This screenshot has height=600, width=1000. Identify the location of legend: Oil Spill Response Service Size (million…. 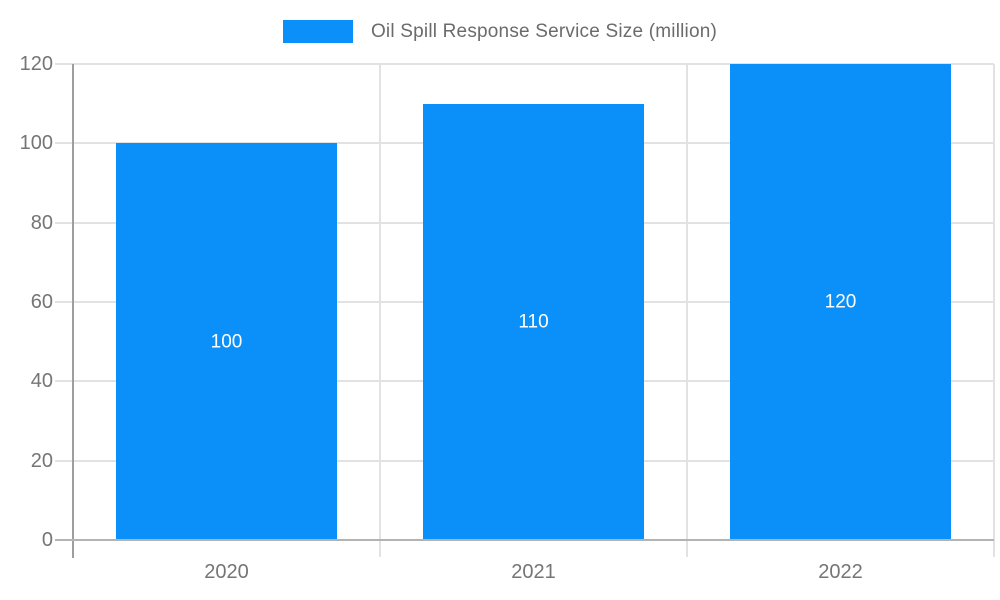
(500, 31).